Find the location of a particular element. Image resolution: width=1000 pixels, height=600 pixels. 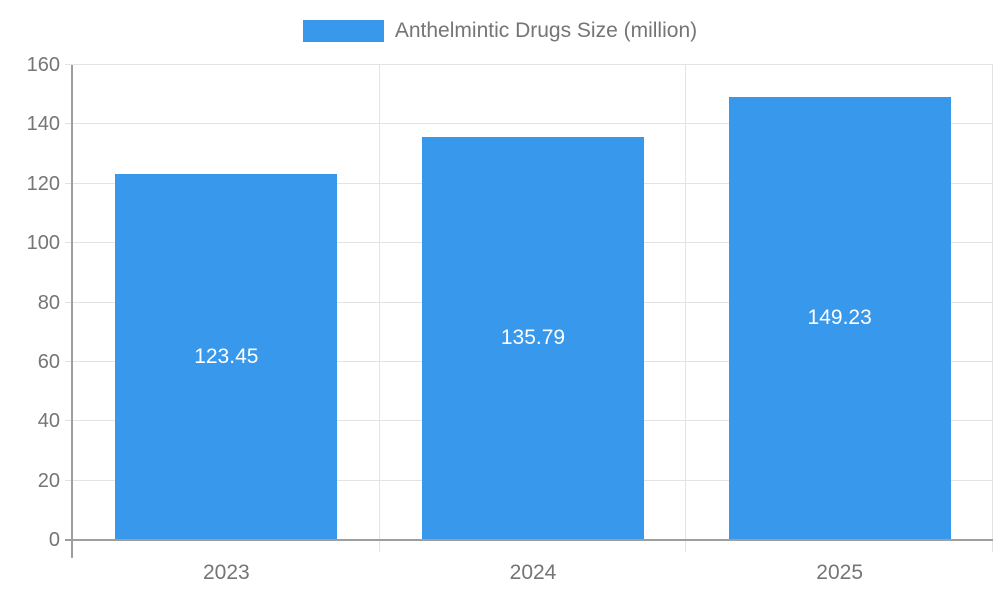

bar-value-label: 149.23 is located at coordinates (839, 318).